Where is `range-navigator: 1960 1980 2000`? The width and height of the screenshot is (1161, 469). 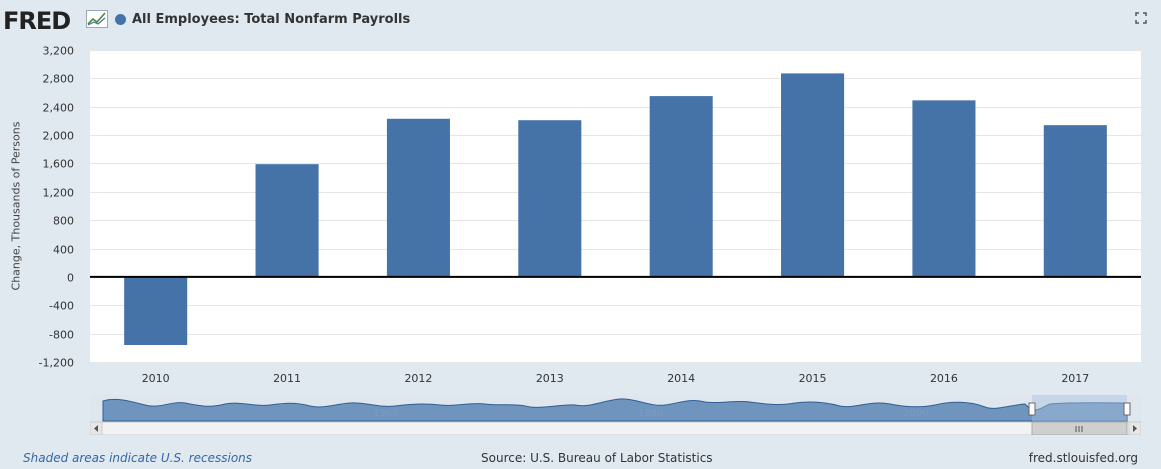 range-navigator: 1960 1980 2000 is located at coordinates (615, 415).